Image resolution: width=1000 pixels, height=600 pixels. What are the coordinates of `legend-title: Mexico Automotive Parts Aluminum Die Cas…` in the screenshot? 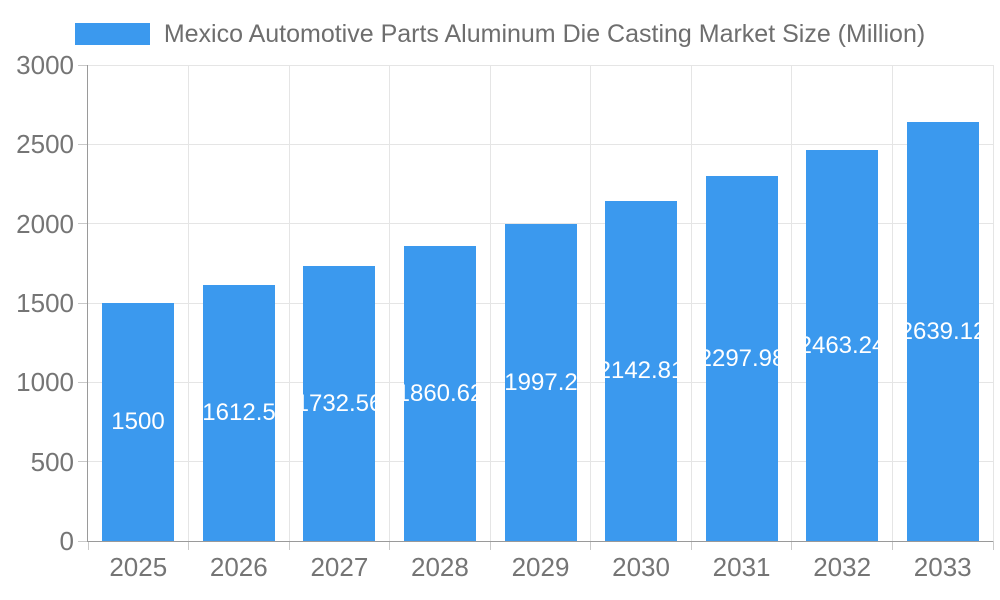 It's located at (544, 34).